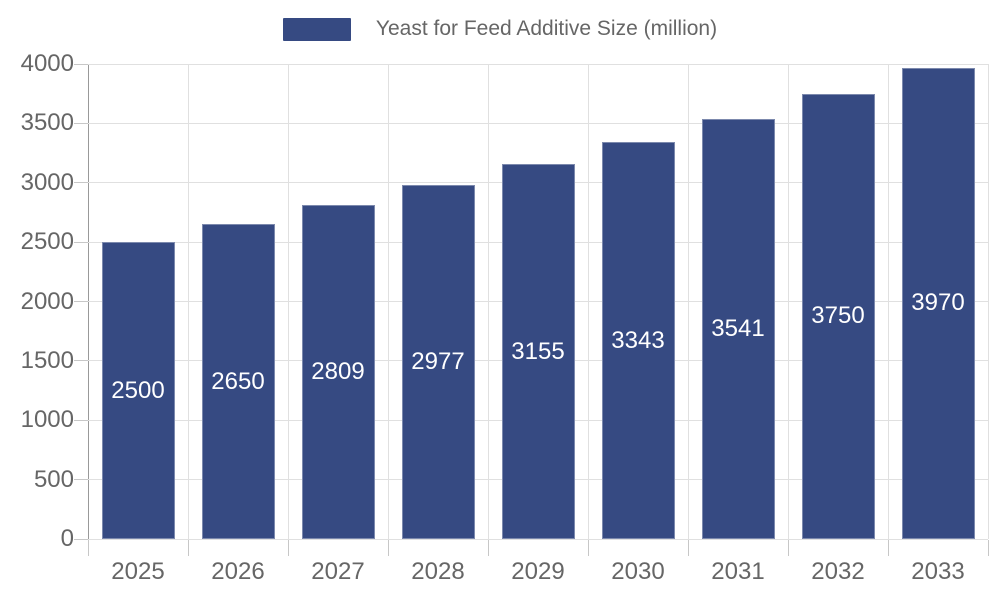 Image resolution: width=1000 pixels, height=600 pixels. Describe the element at coordinates (88, 309) in the screenshot. I see `y-axis-line` at that location.